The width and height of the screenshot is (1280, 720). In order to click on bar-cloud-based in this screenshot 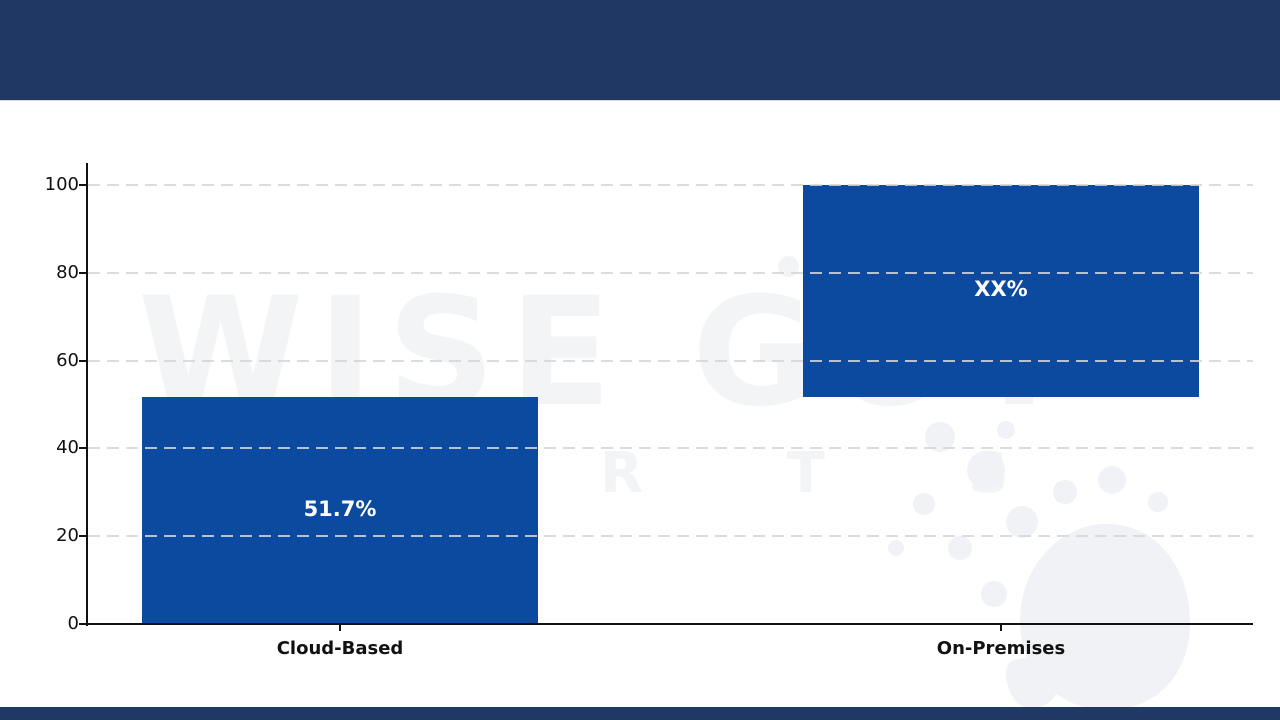, I will do `click(340, 510)`.